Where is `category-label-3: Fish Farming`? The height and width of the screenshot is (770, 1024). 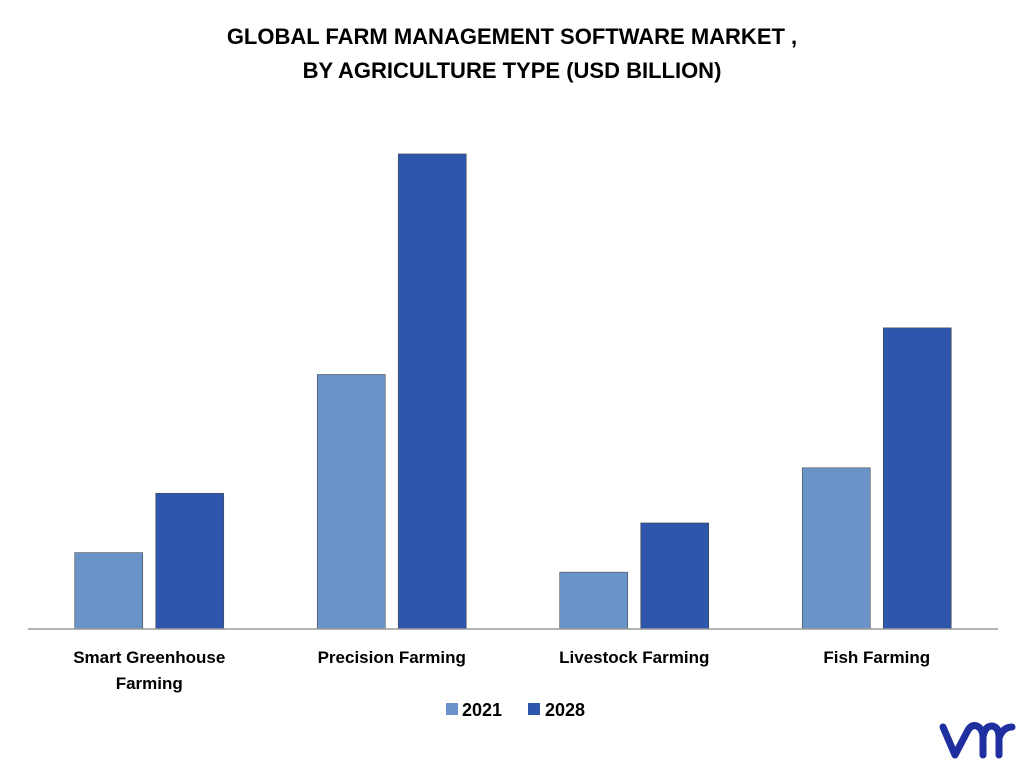
category-label-3: Fish Farming is located at coordinates (876, 657).